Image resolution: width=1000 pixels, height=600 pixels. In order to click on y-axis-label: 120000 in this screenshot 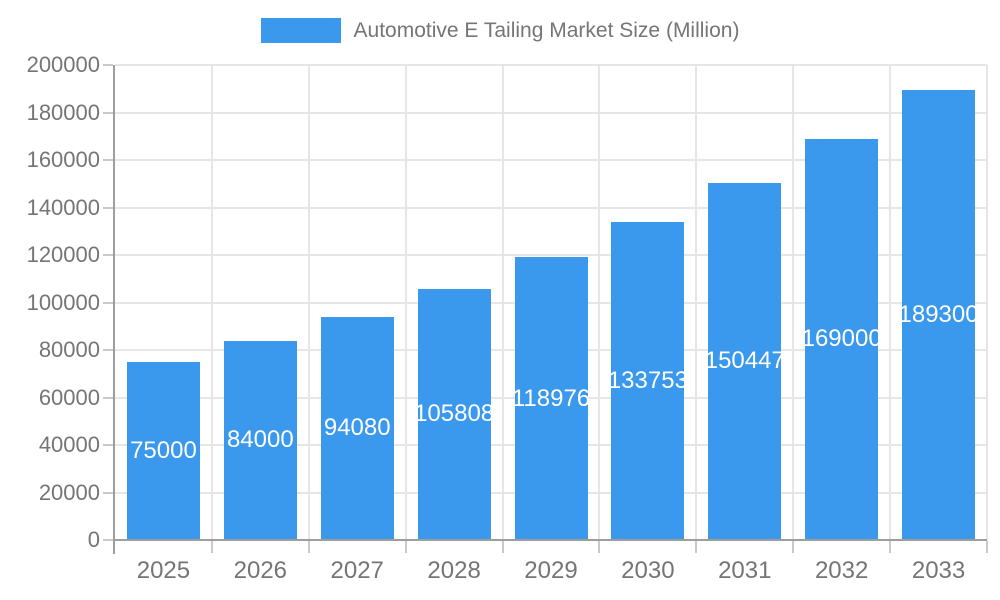, I will do `click(63, 254)`.